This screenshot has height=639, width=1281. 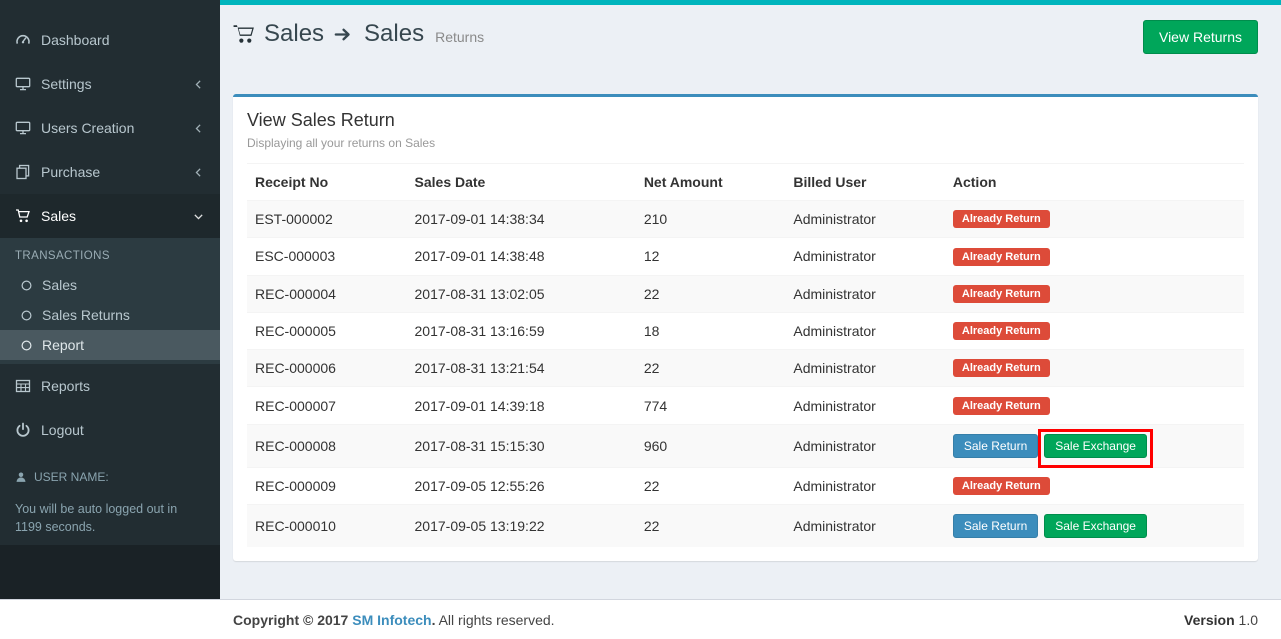 I want to click on sales-date-cell: 2017-09-01 14:39:18, so click(x=521, y=405).